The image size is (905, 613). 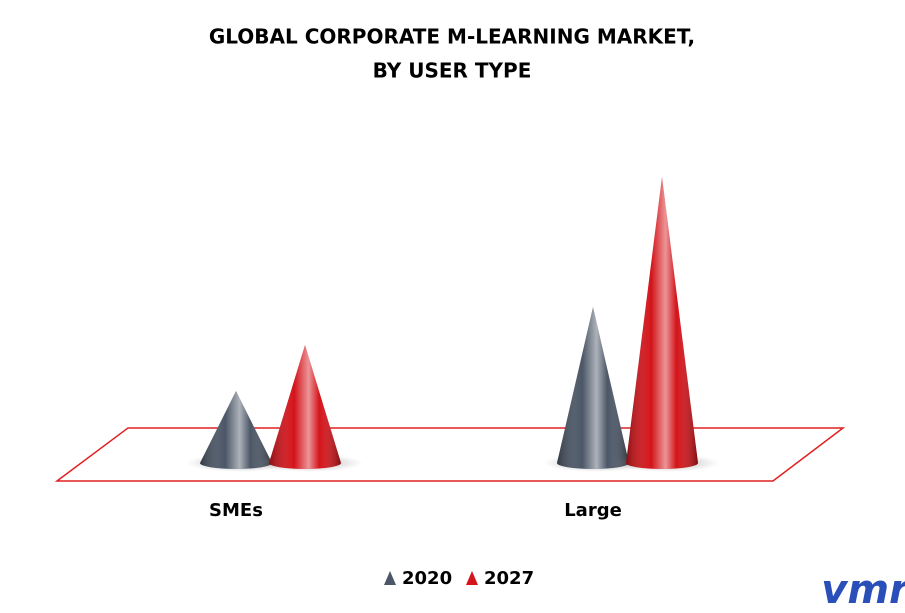 I want to click on x-tick-label: SMEs, so click(x=236, y=510).